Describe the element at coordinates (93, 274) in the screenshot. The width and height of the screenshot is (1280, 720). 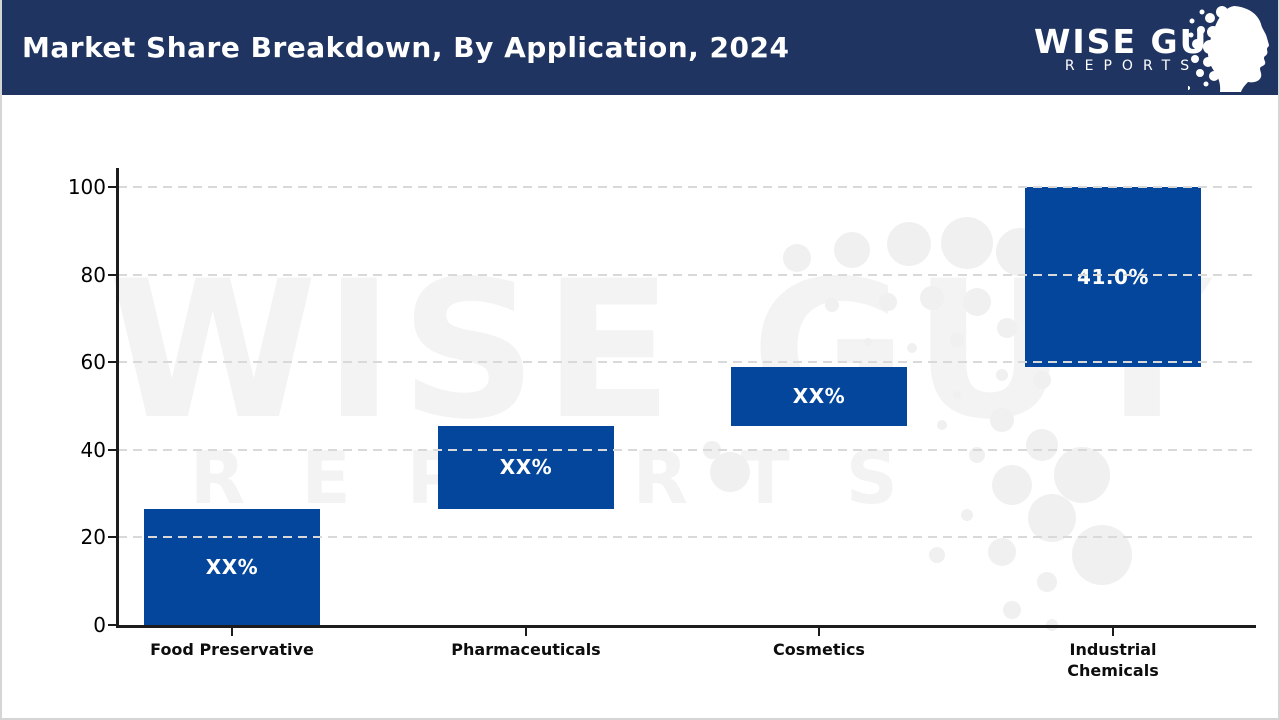
I see `y-tick-label-80: 80` at that location.